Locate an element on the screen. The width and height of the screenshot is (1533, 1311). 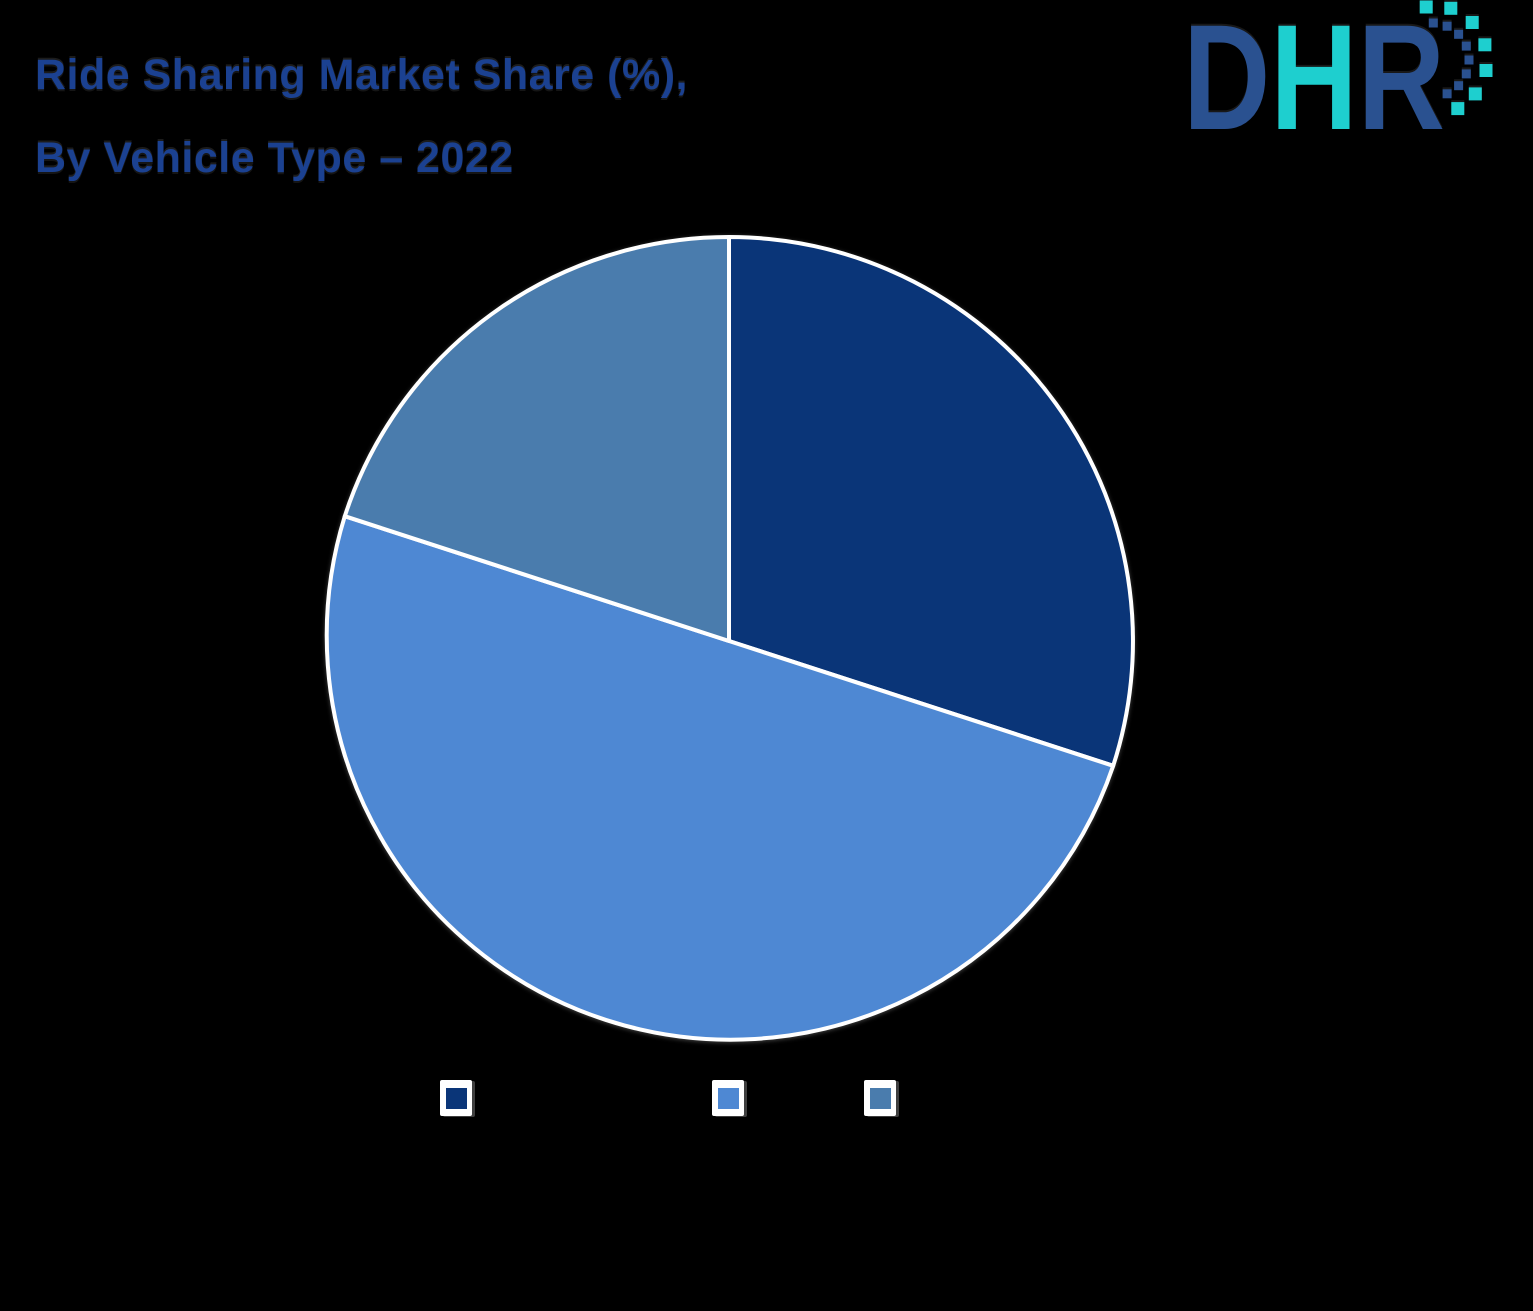
title-line-2: By Vehicle Type – 2022 is located at coordinates (274, 158).